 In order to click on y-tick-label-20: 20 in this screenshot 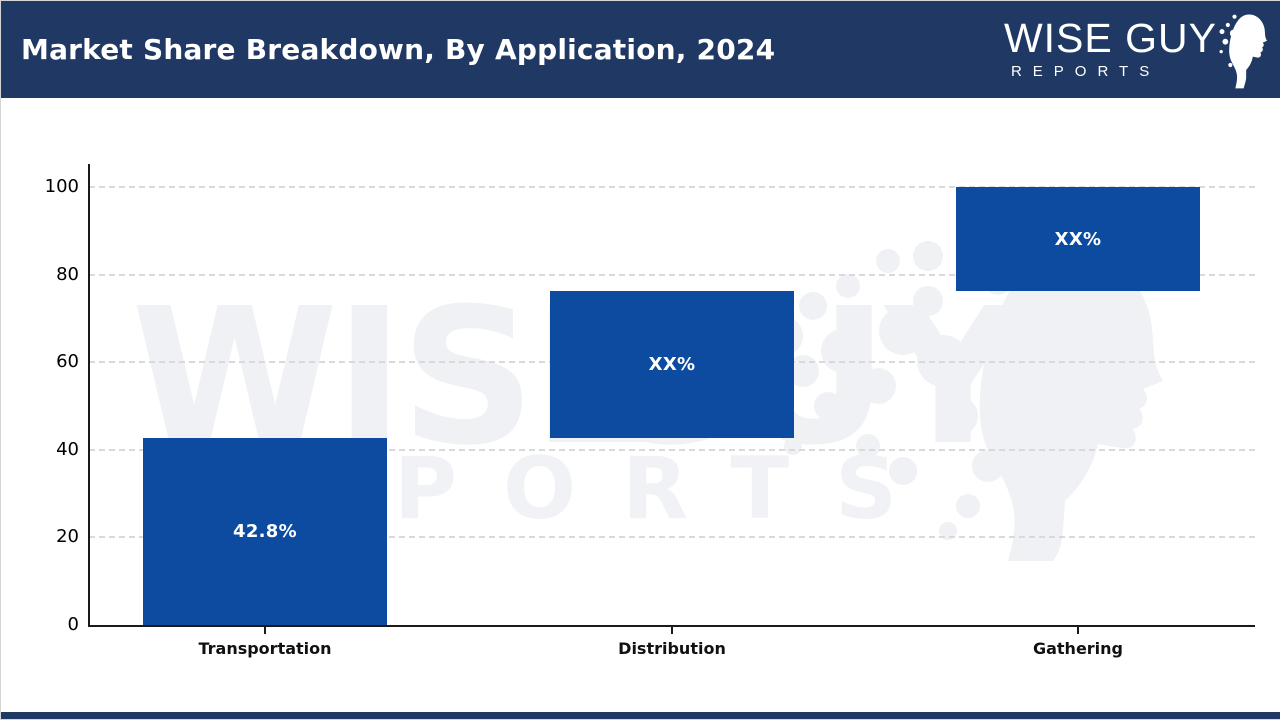, I will do `click(67, 537)`.